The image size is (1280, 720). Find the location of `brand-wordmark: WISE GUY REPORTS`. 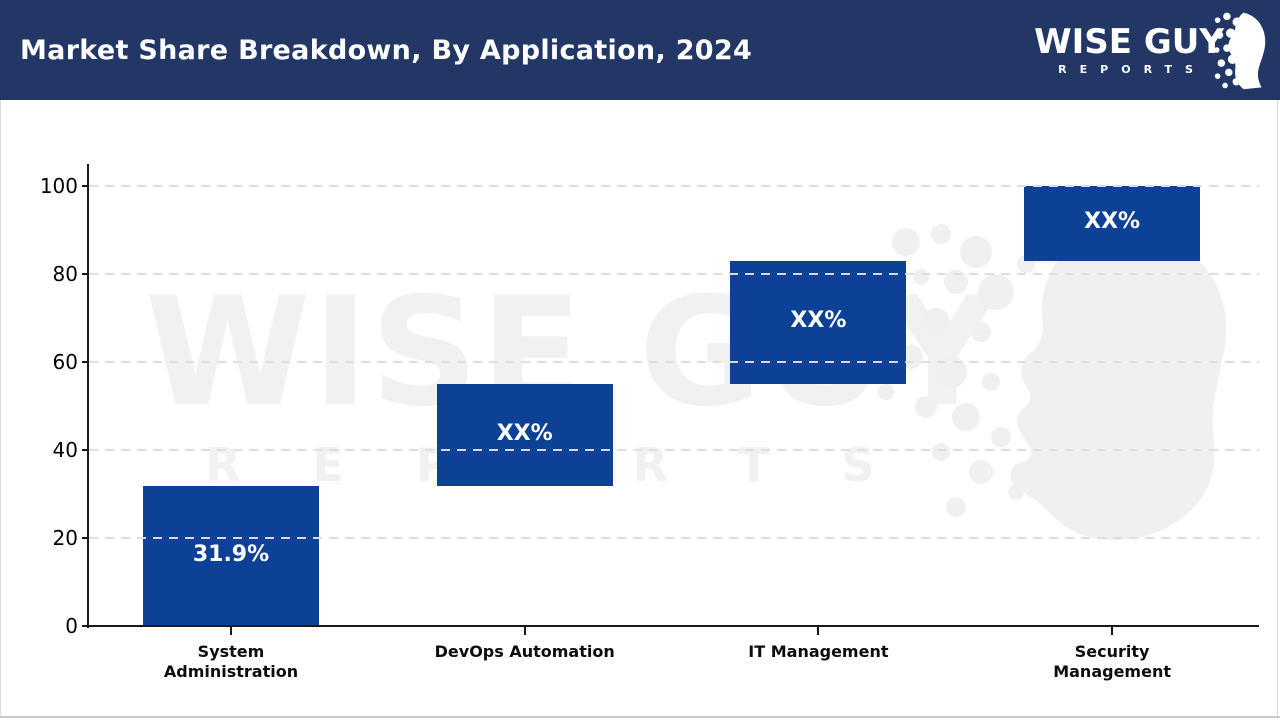

brand-wordmark: WISE GUY REPORTS is located at coordinates (1129, 50).